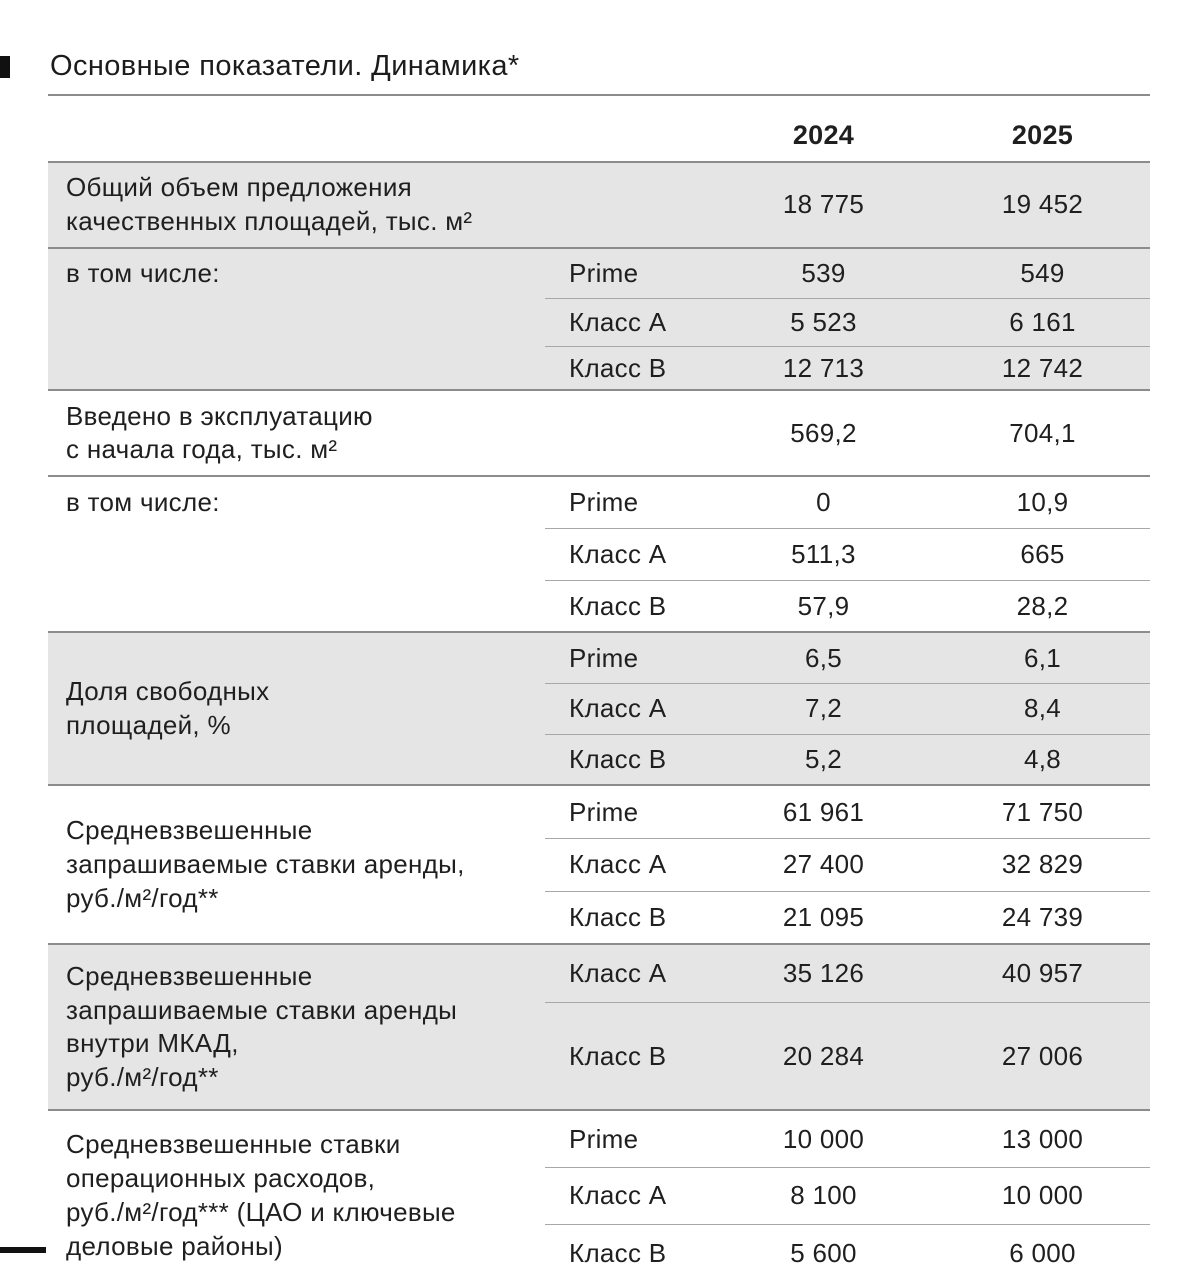  What do you see at coordinates (1042, 1057) in the screenshot?
I see `value-2025: 27 006` at bounding box center [1042, 1057].